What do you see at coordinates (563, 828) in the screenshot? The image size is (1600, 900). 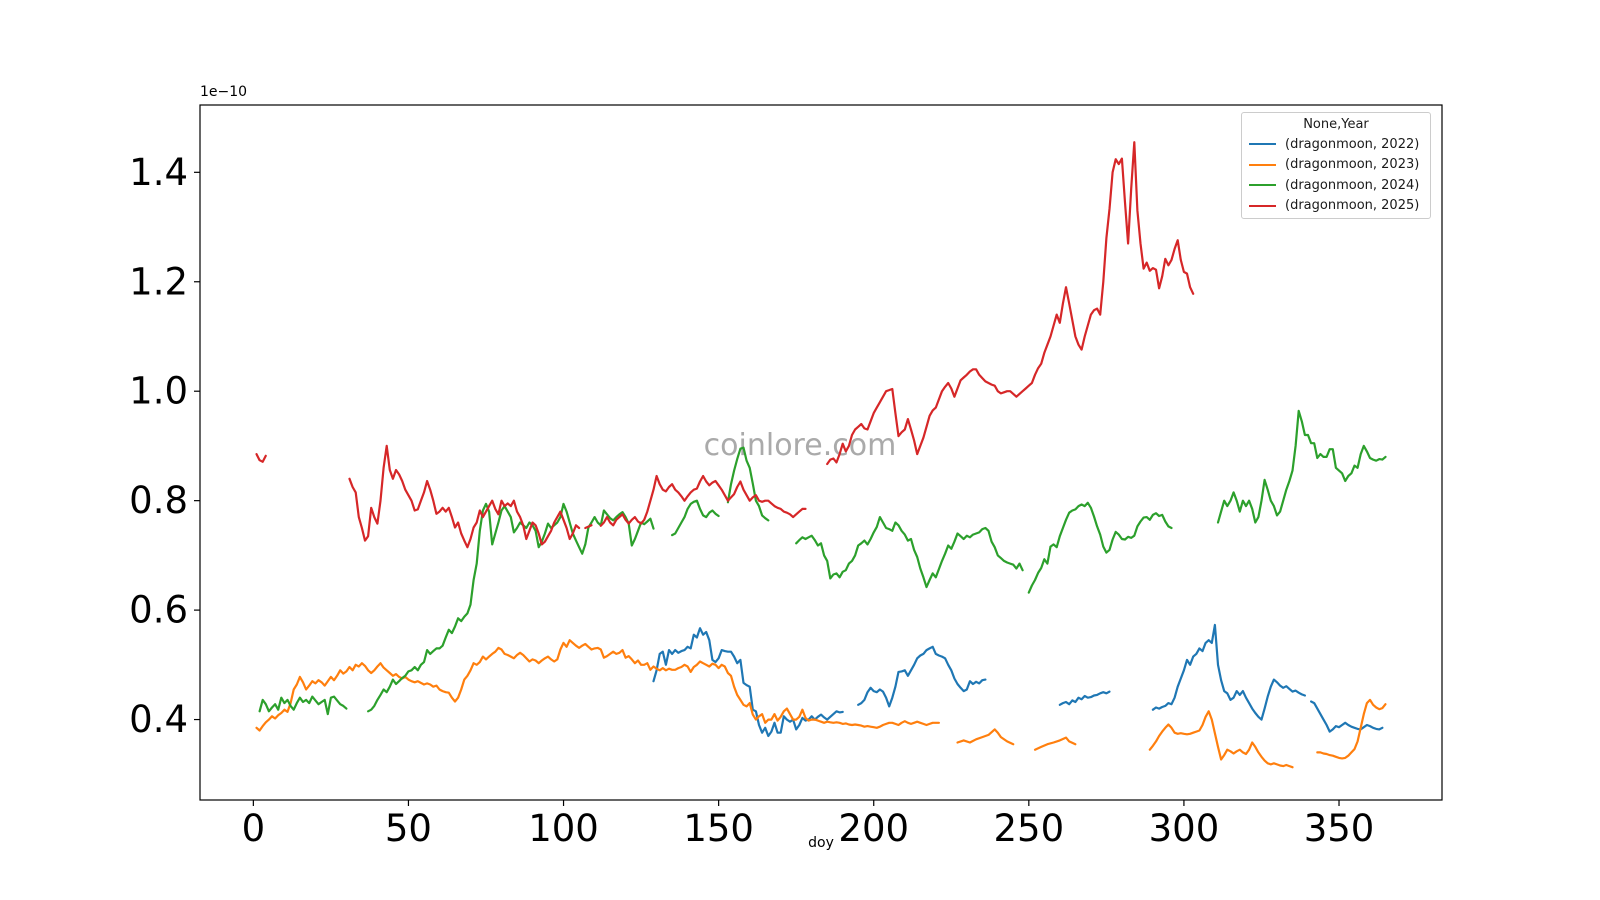 I see `x-tick-label: 100` at bounding box center [563, 828].